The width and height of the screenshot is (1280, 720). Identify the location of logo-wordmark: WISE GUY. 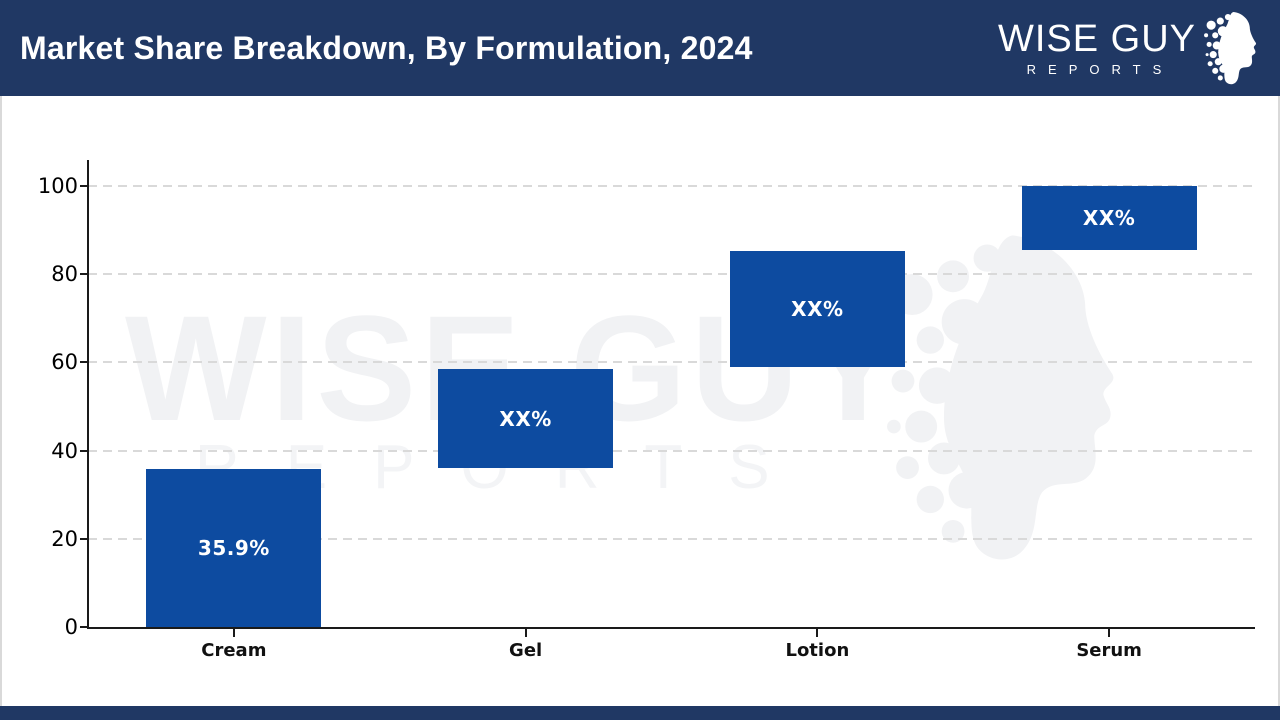
(1096, 38).